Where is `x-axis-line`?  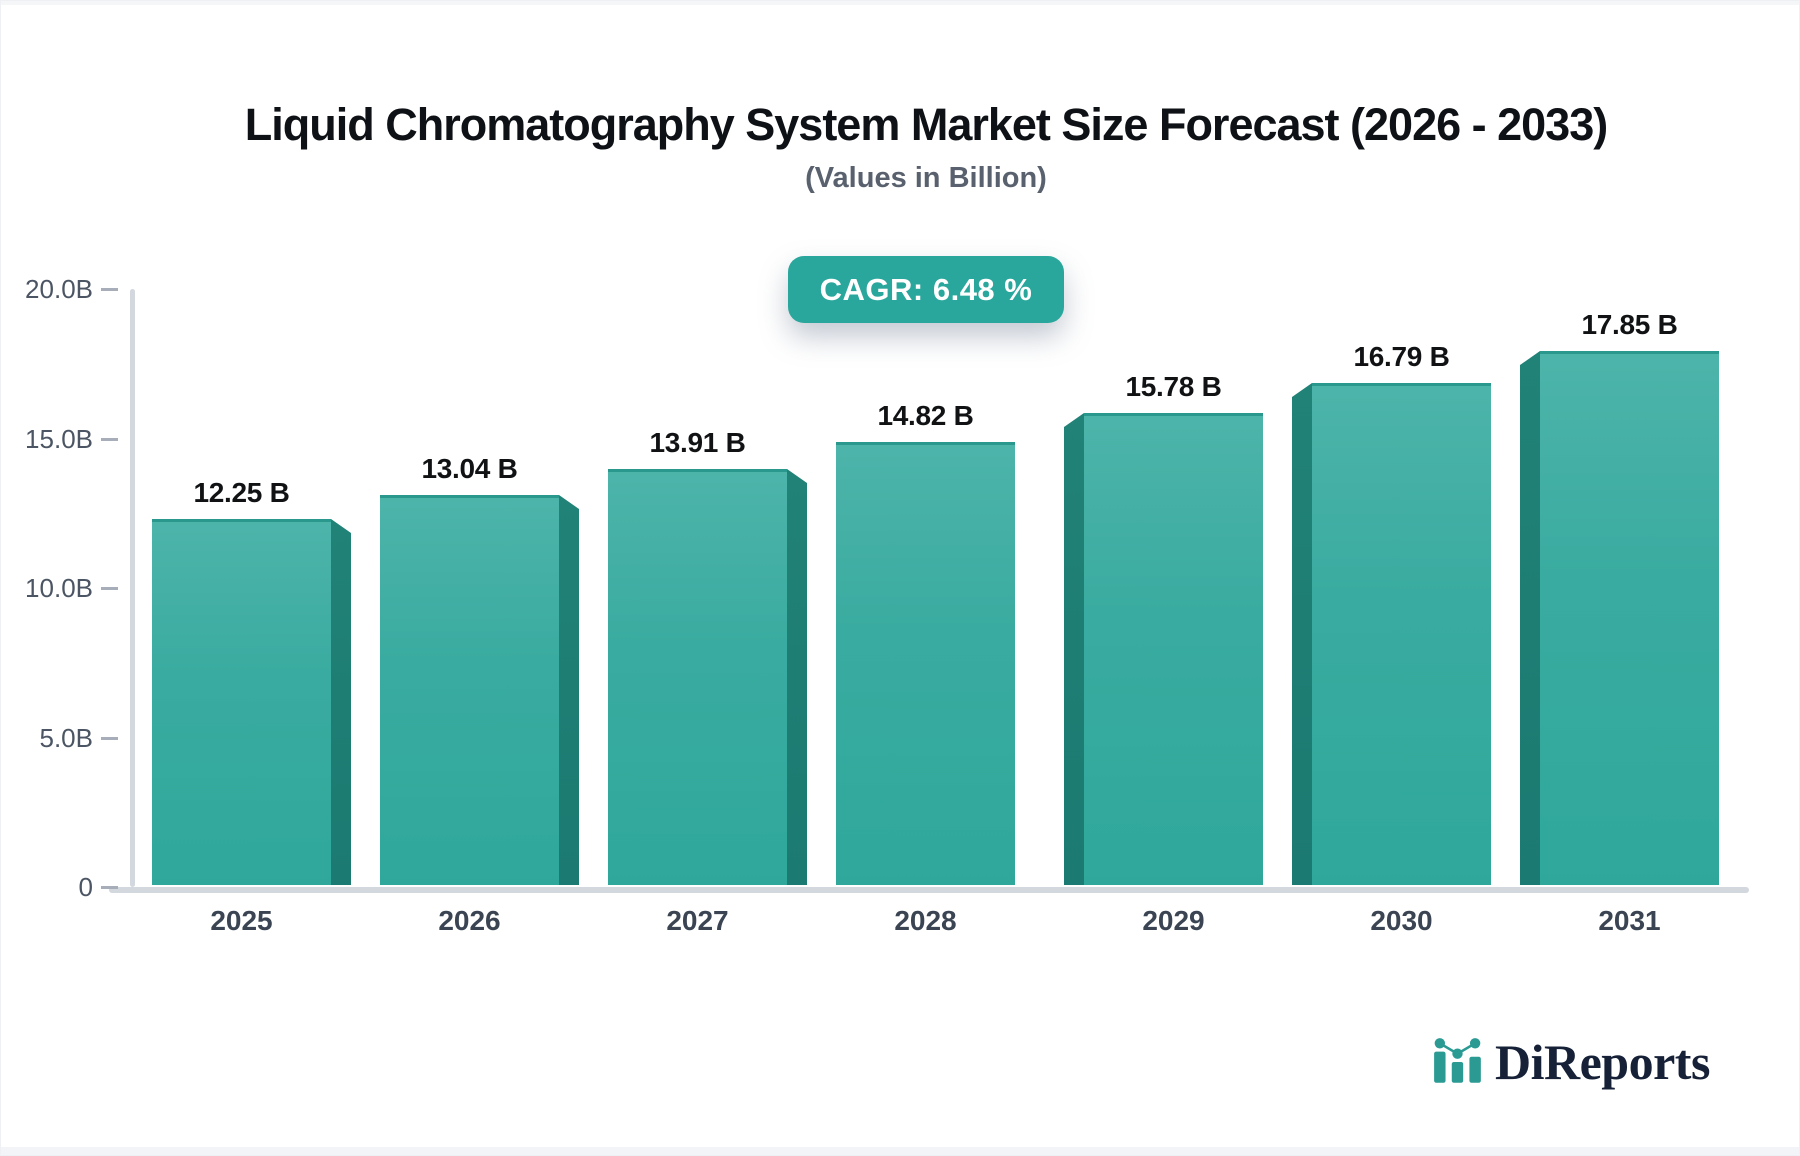
x-axis-line is located at coordinates (929, 890).